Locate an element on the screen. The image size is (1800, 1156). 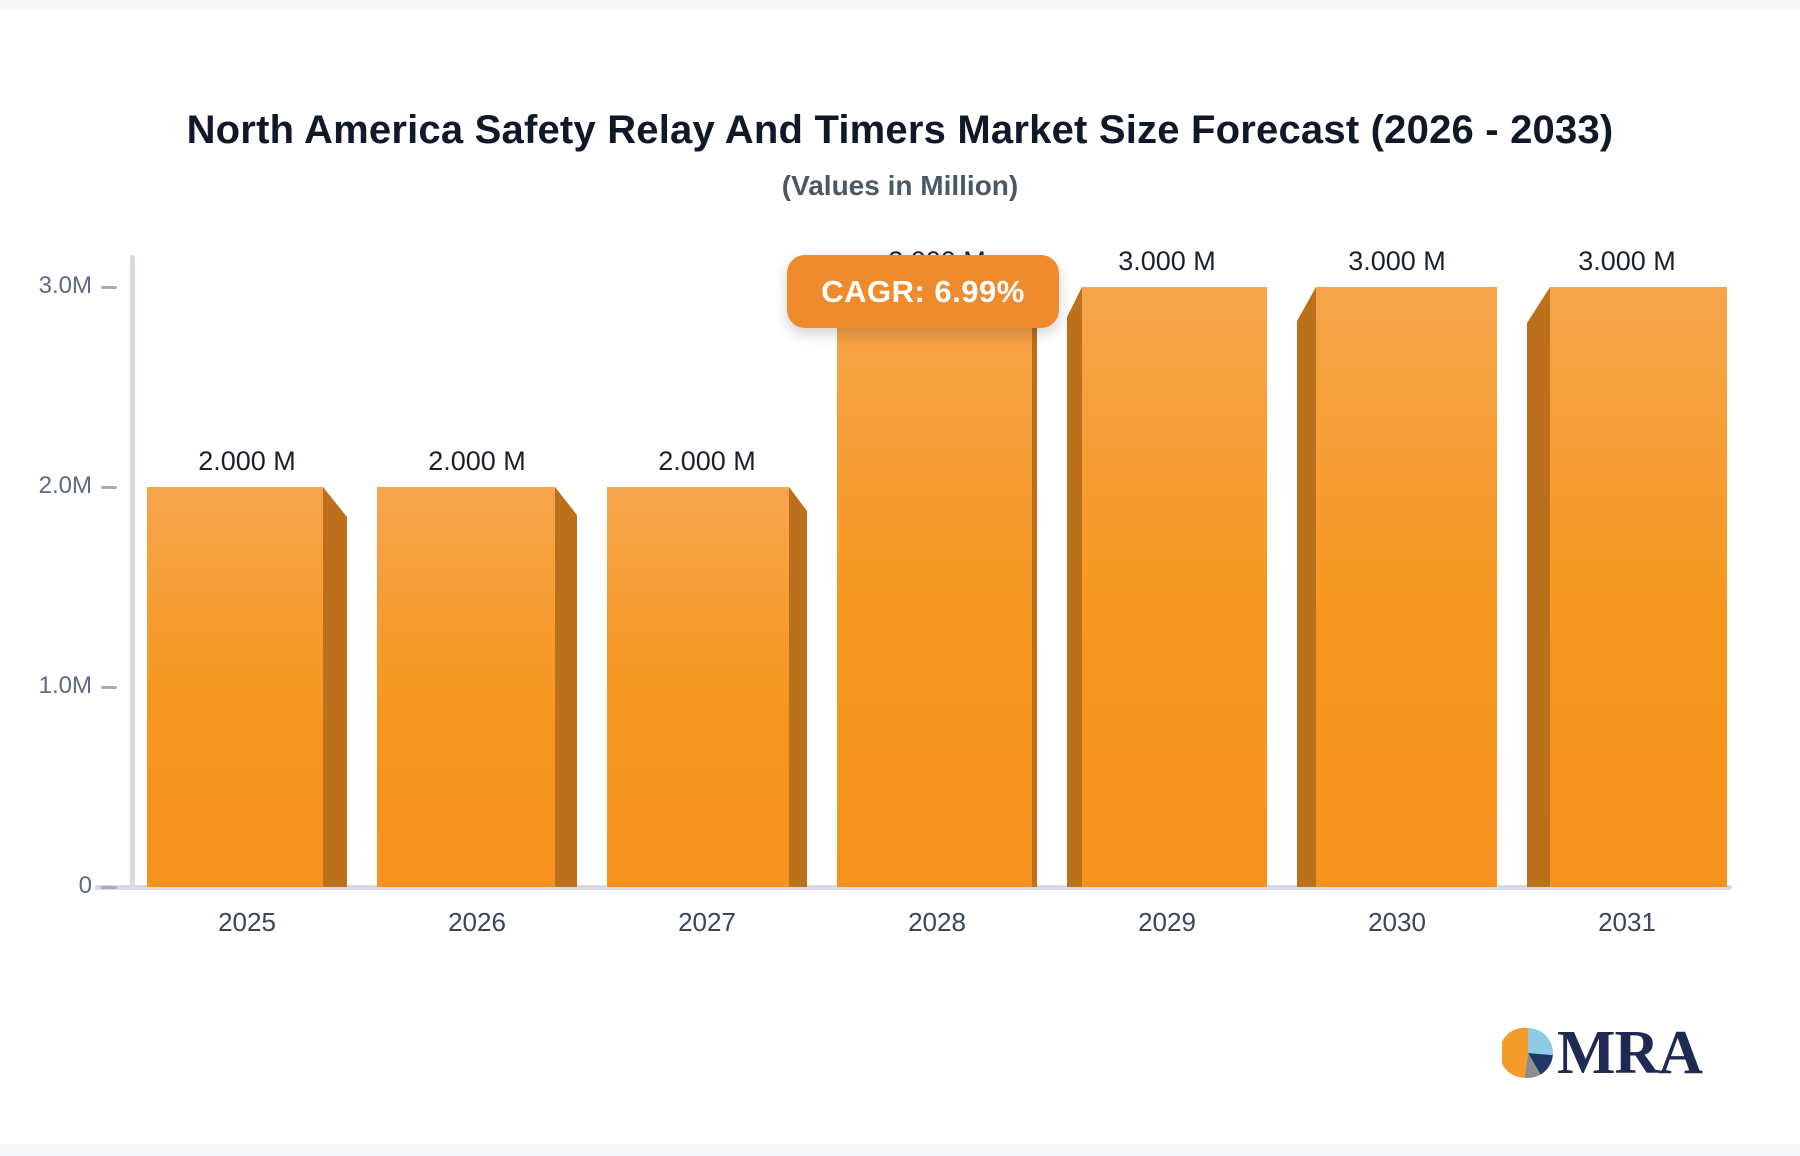
bar-2025: 2.000 M is located at coordinates (247, 666).